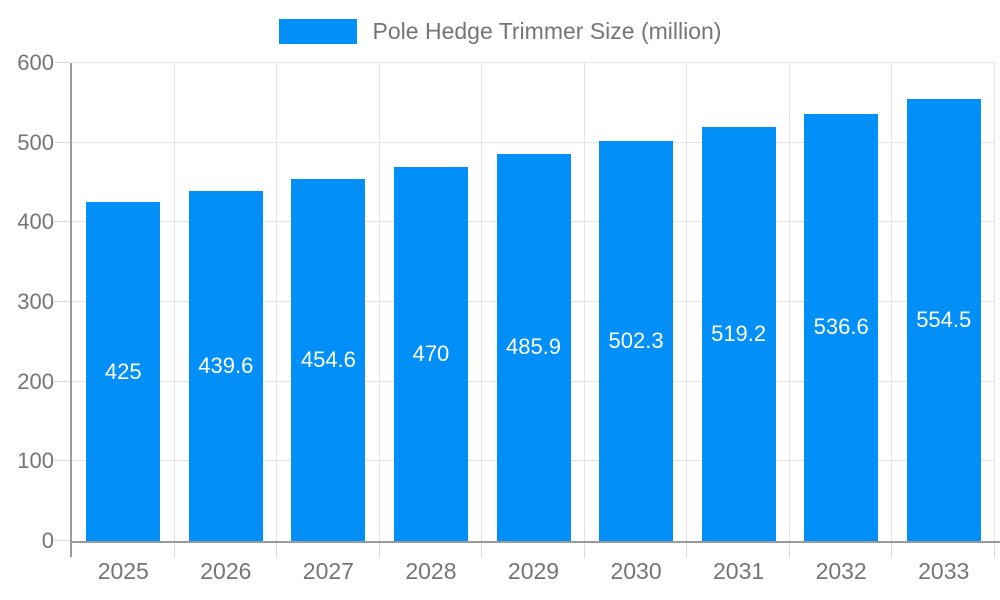  Describe the element at coordinates (35, 222) in the screenshot. I see `y-axis-label: 400` at that location.